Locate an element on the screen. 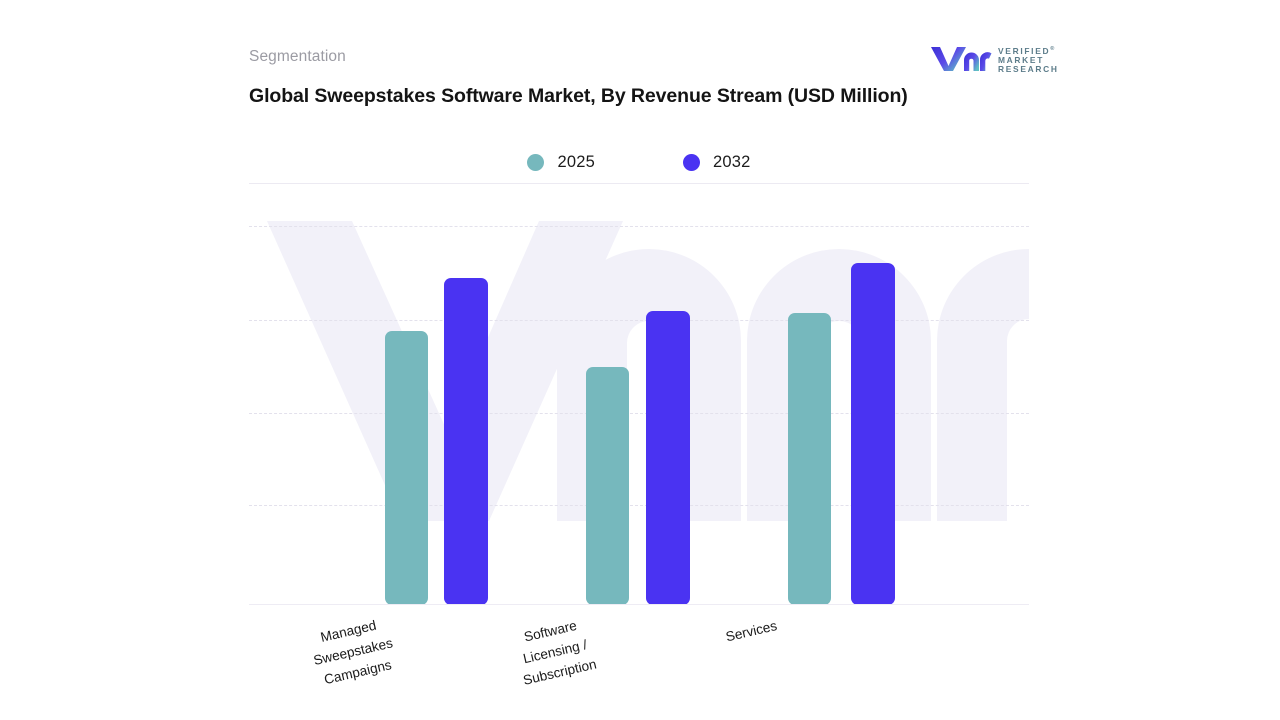 The height and width of the screenshot is (720, 1280). logo-line-3: RESEARCH is located at coordinates (1028, 69).